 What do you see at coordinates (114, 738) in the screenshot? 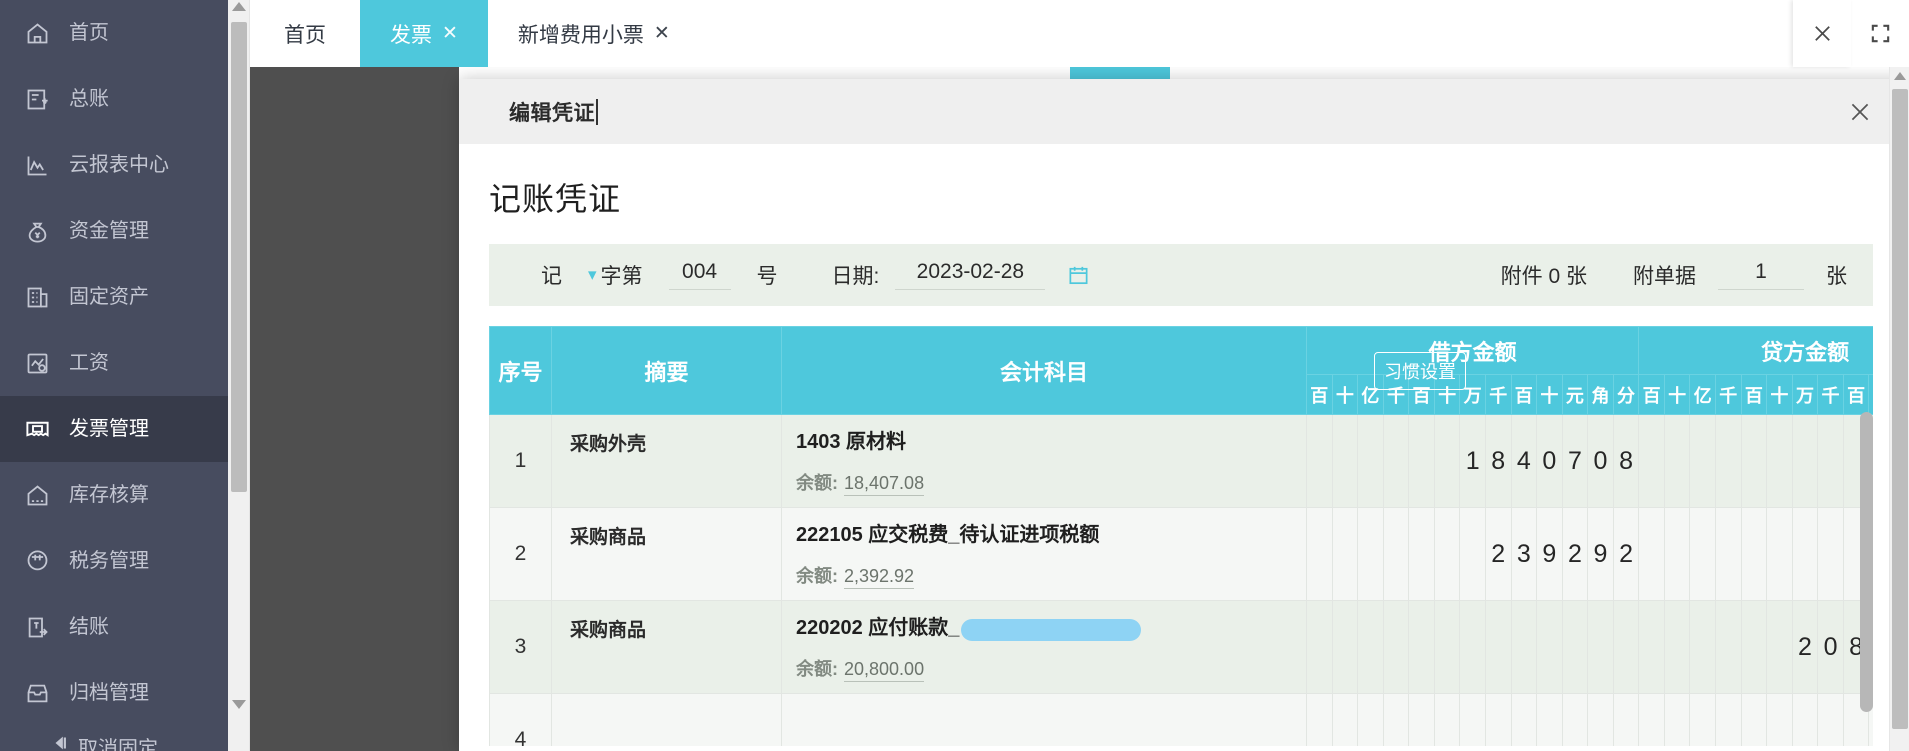
I see `sidebar-collapse-toggle: 取消固定` at bounding box center [114, 738].